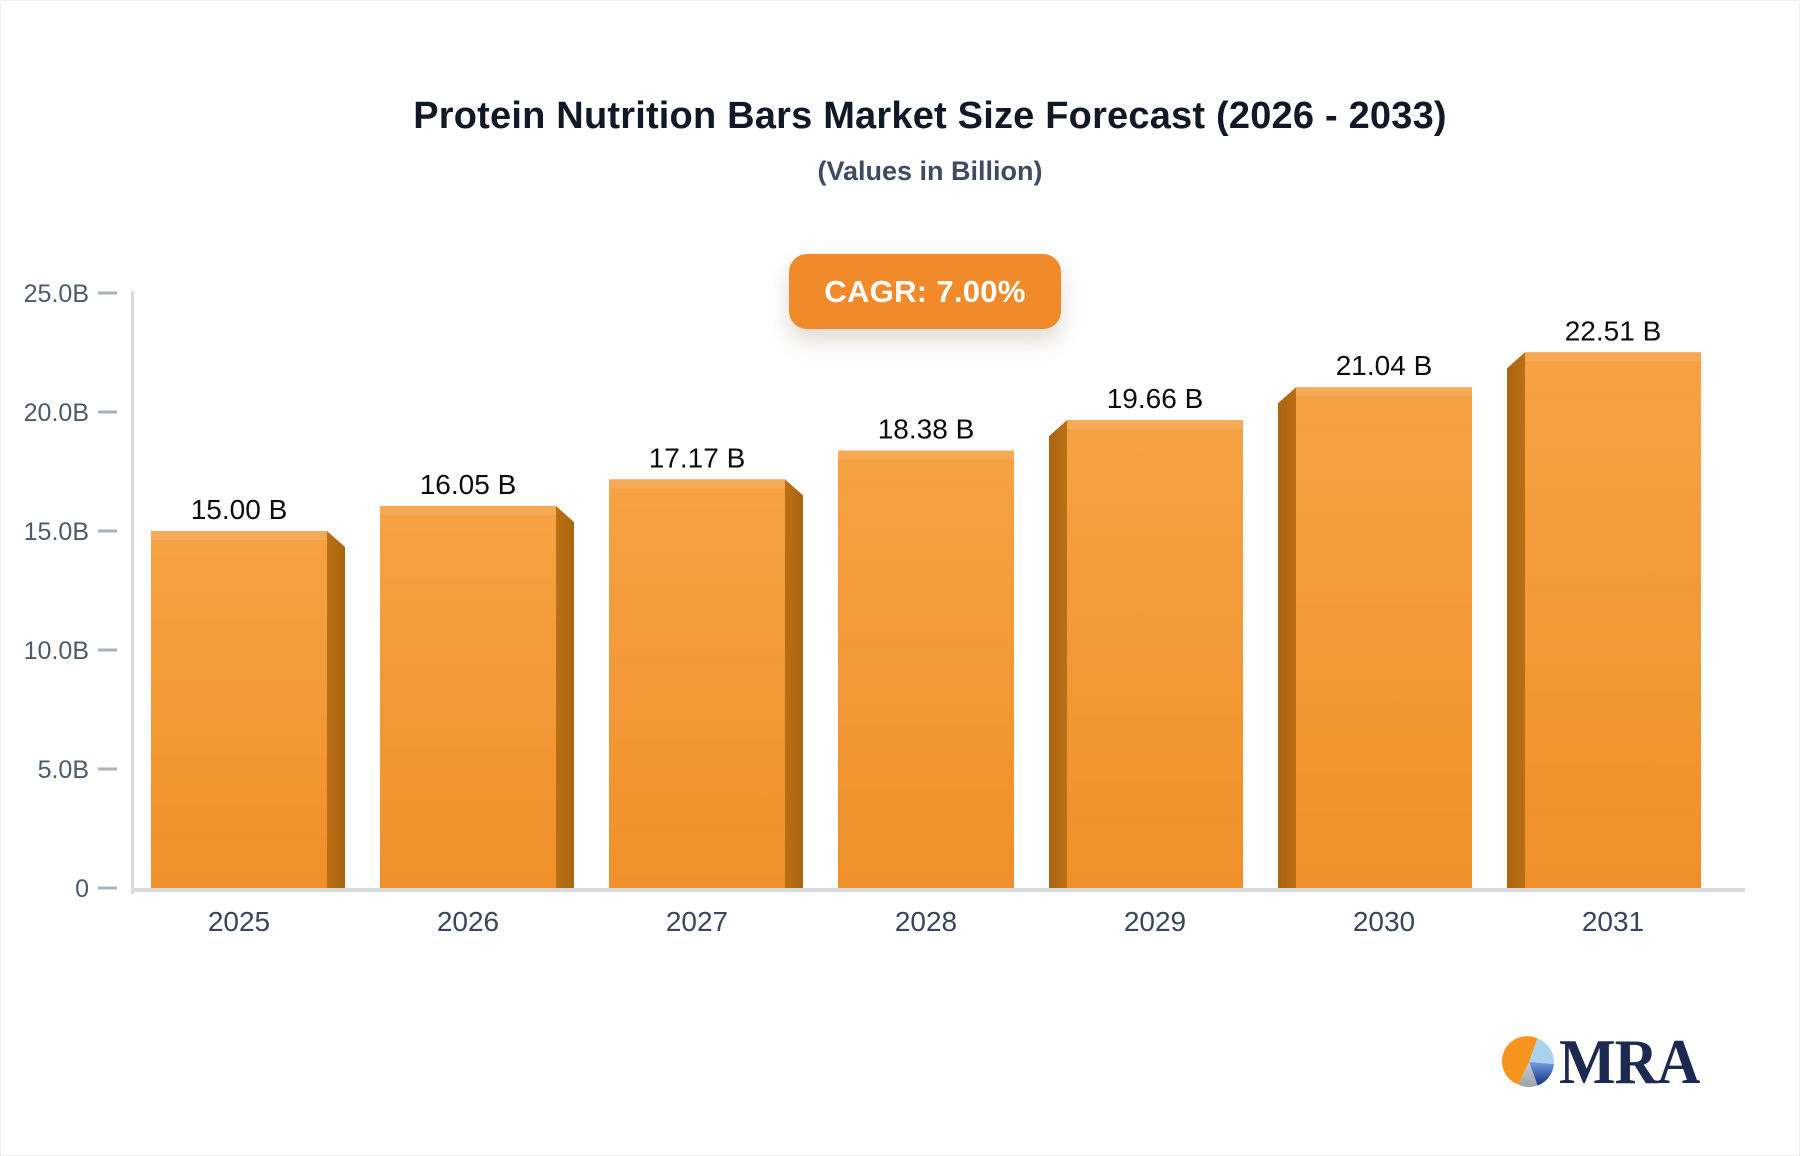  I want to click on x-axis-label: 2025, so click(239, 921).